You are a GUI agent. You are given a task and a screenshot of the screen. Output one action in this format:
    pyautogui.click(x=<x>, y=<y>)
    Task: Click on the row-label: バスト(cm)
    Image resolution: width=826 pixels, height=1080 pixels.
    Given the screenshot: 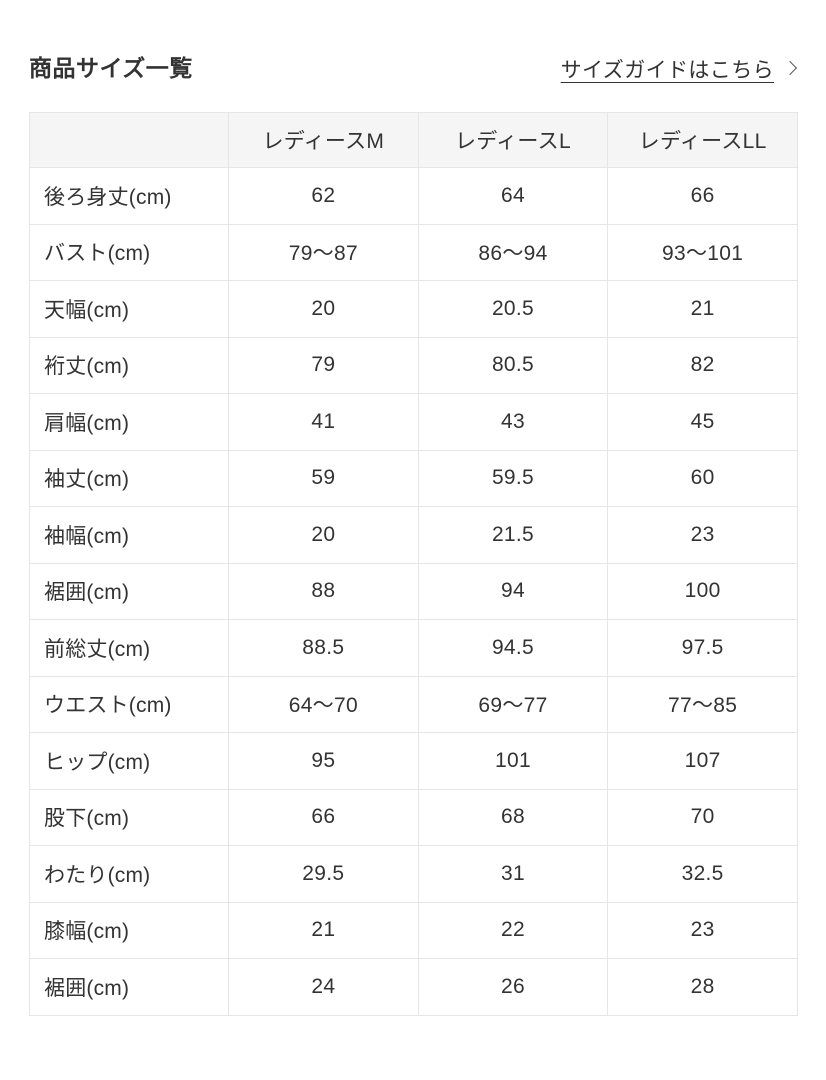 What is the action you would take?
    pyautogui.click(x=129, y=252)
    